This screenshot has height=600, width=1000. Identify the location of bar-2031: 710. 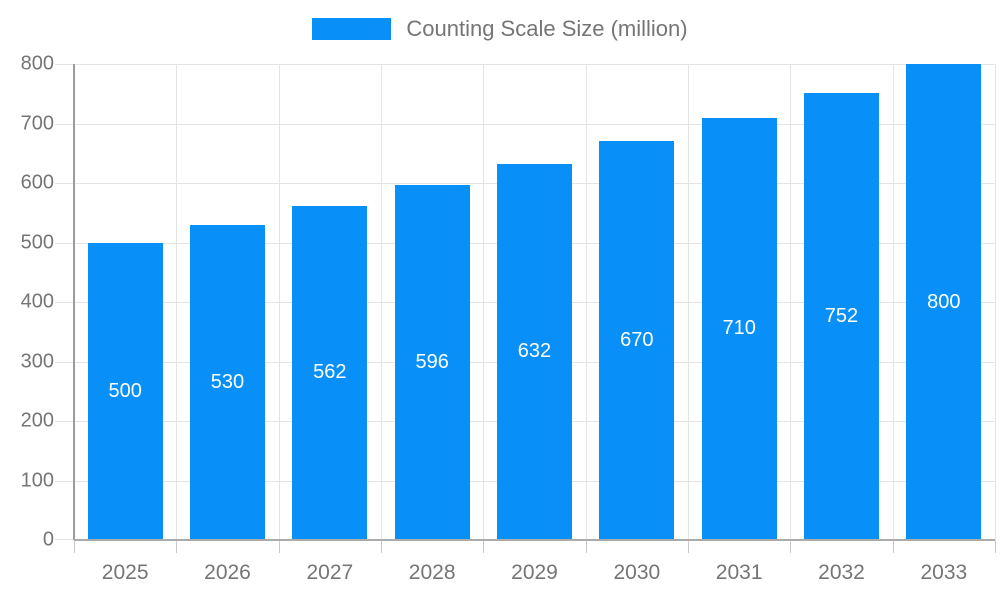
(739, 328).